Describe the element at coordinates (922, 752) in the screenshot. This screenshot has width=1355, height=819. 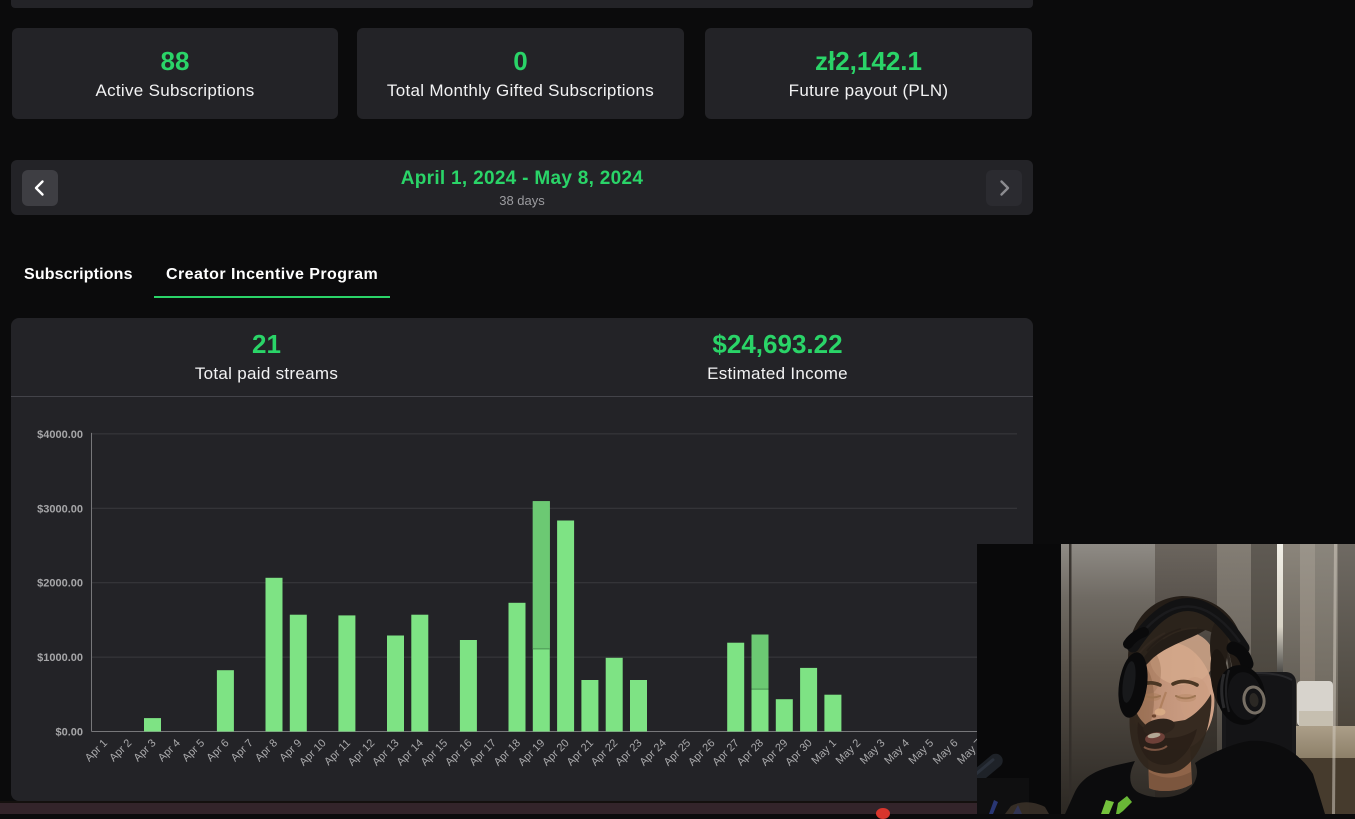
I see `svg-text: May 5` at that location.